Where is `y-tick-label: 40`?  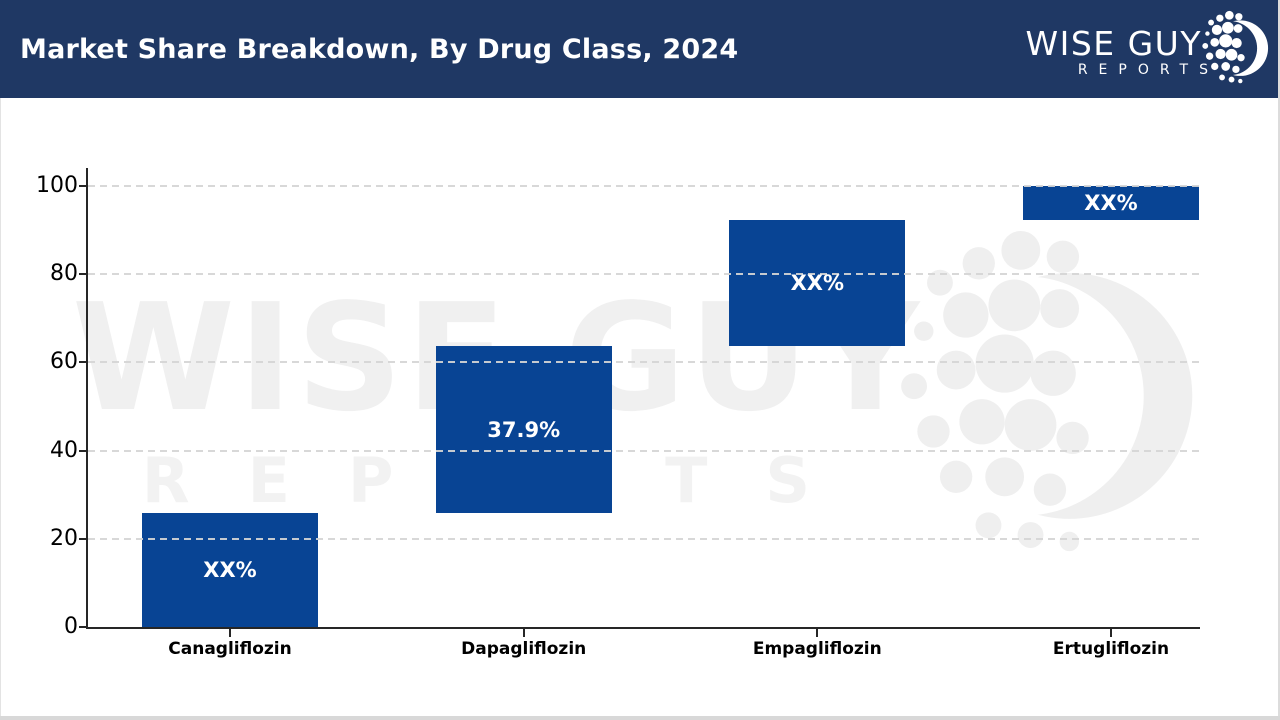 y-tick-label: 40 is located at coordinates (64, 450).